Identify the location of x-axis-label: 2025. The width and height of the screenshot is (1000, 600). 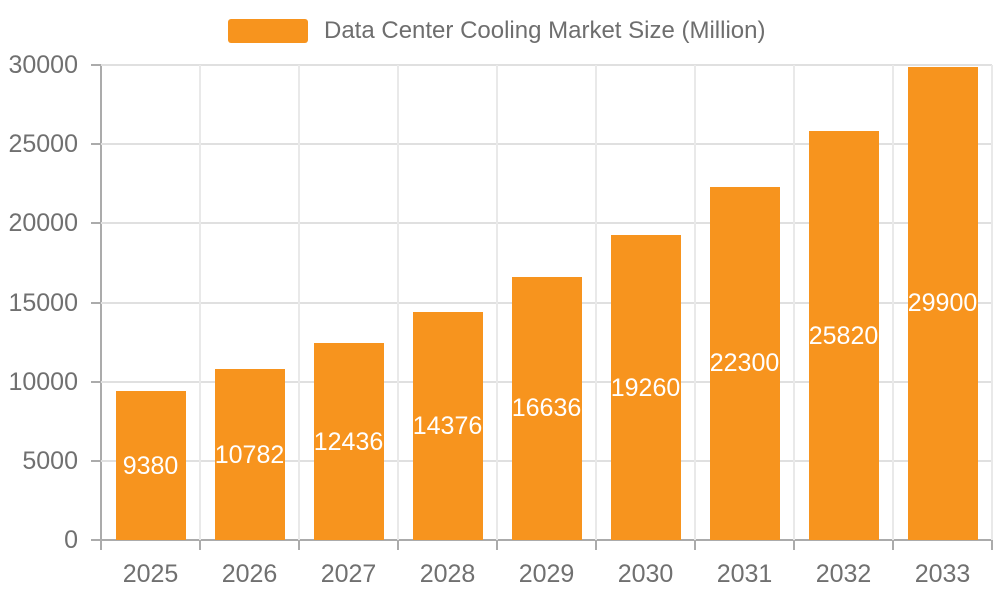
(150, 574).